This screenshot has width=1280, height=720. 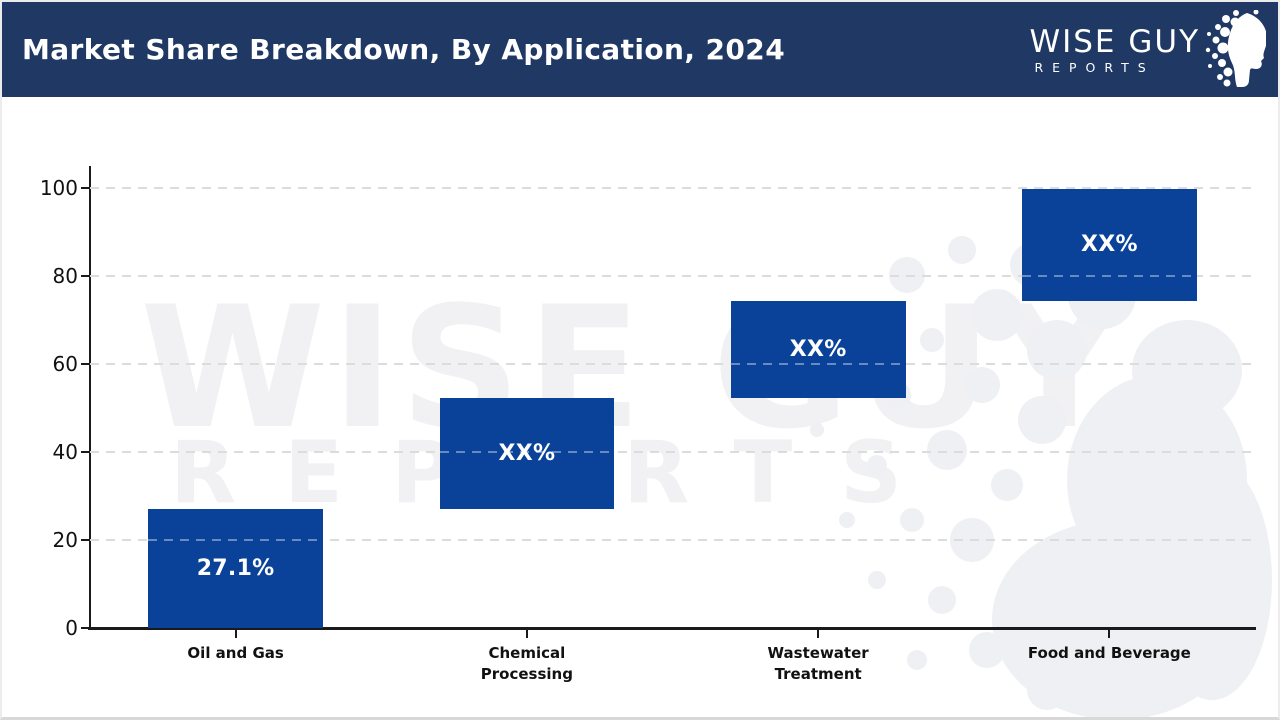 I want to click on x-category-label: Chemical Processing, so click(x=526, y=663).